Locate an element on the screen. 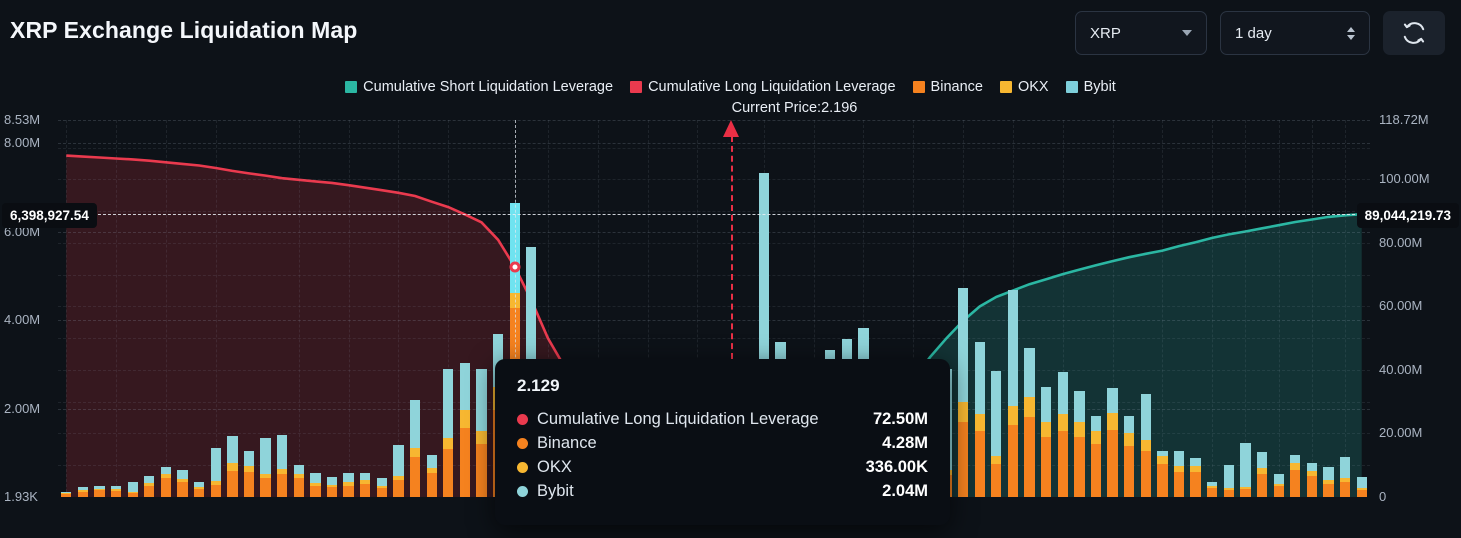 This screenshot has height=538, width=1461. coin-select: XRP is located at coordinates (1141, 33).